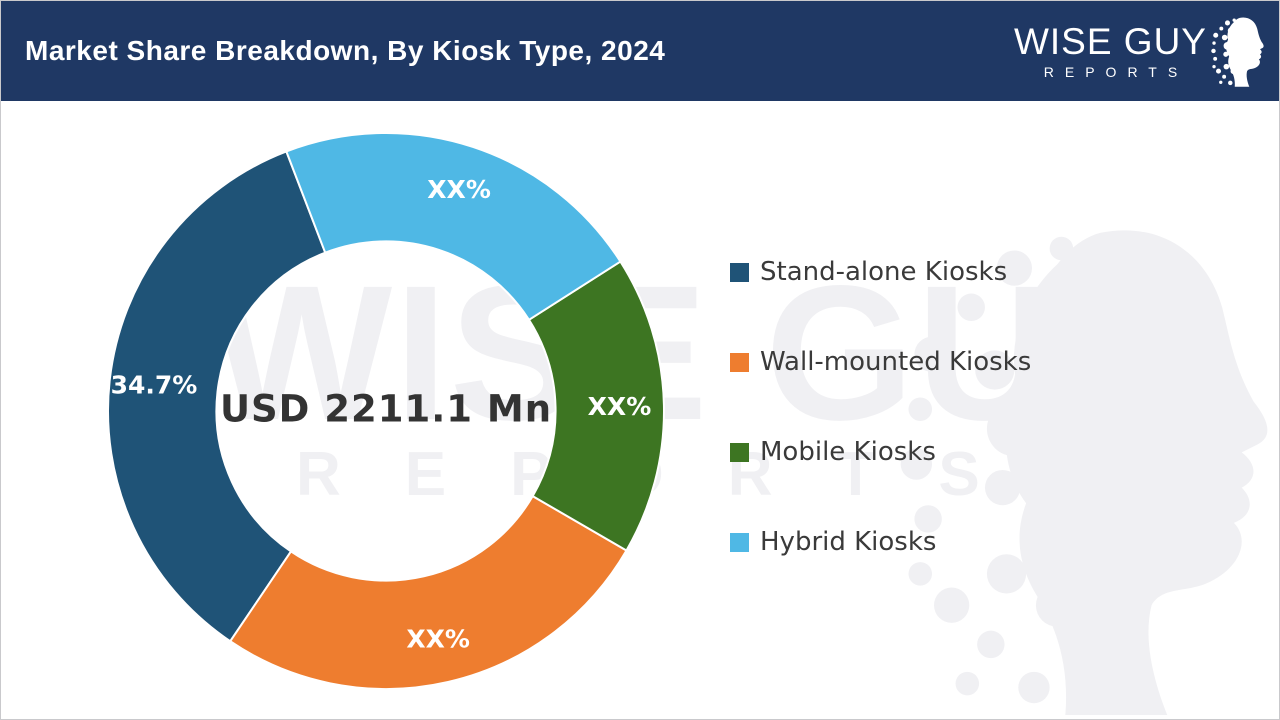 This screenshot has height=720, width=1280. I want to click on logo-wordmark: WISE GUY REPORTS, so click(1110, 51).